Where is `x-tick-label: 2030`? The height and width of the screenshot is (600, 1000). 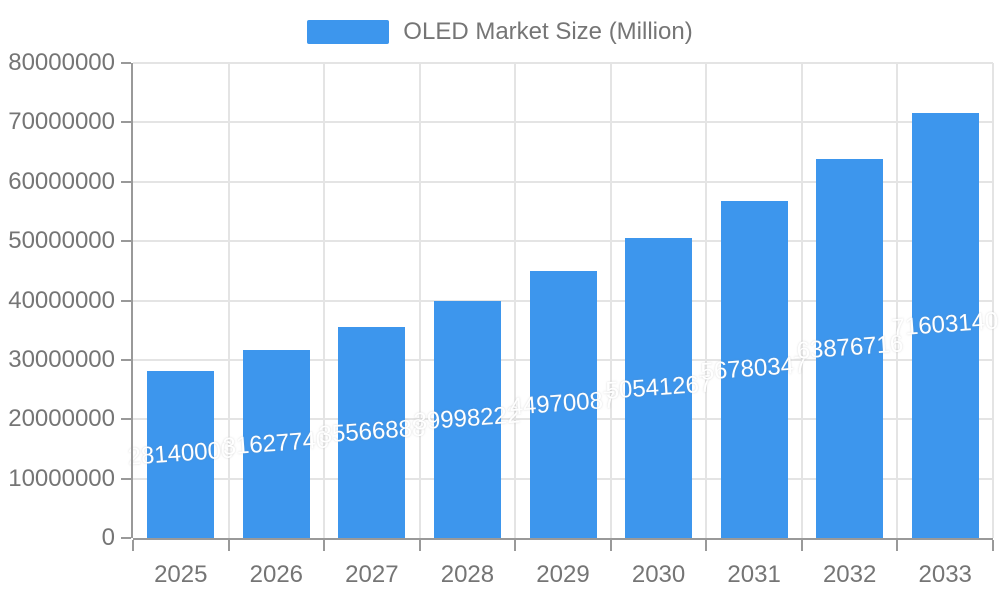
x-tick-label: 2030 is located at coordinates (658, 574).